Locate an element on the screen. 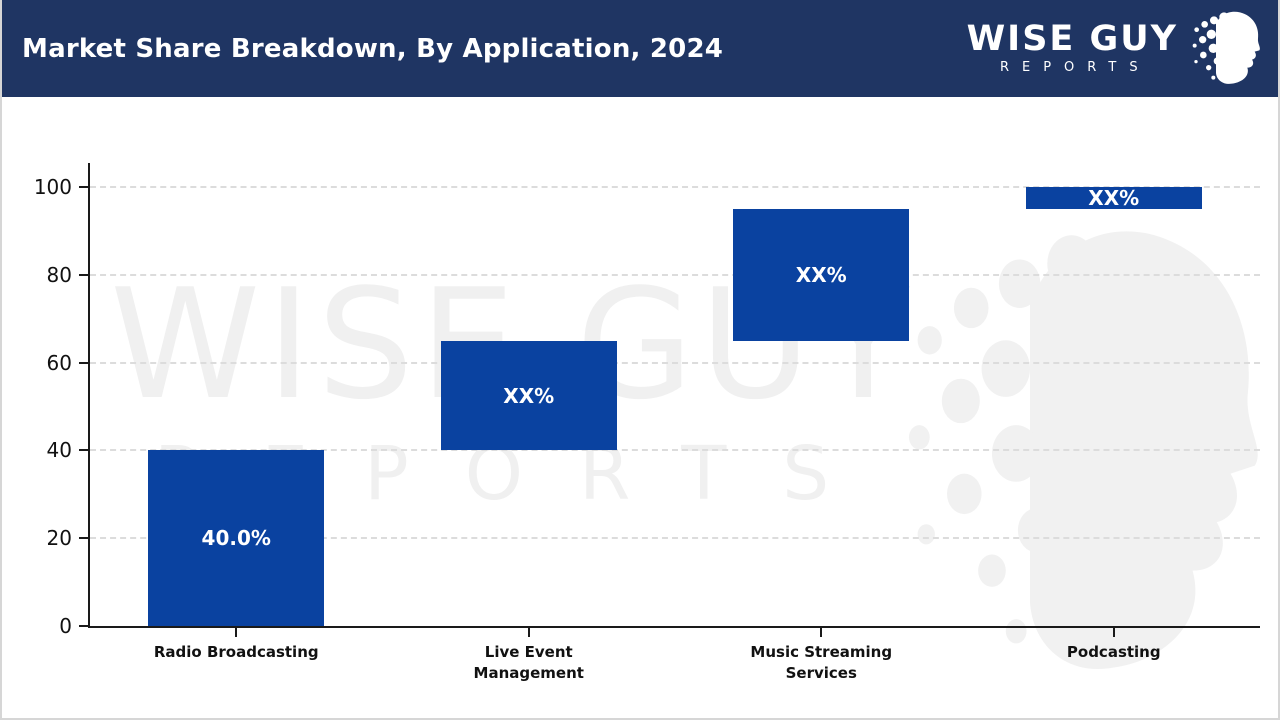  wise-guy-logo: WISE GUY REPORTS is located at coordinates (1115, 49).